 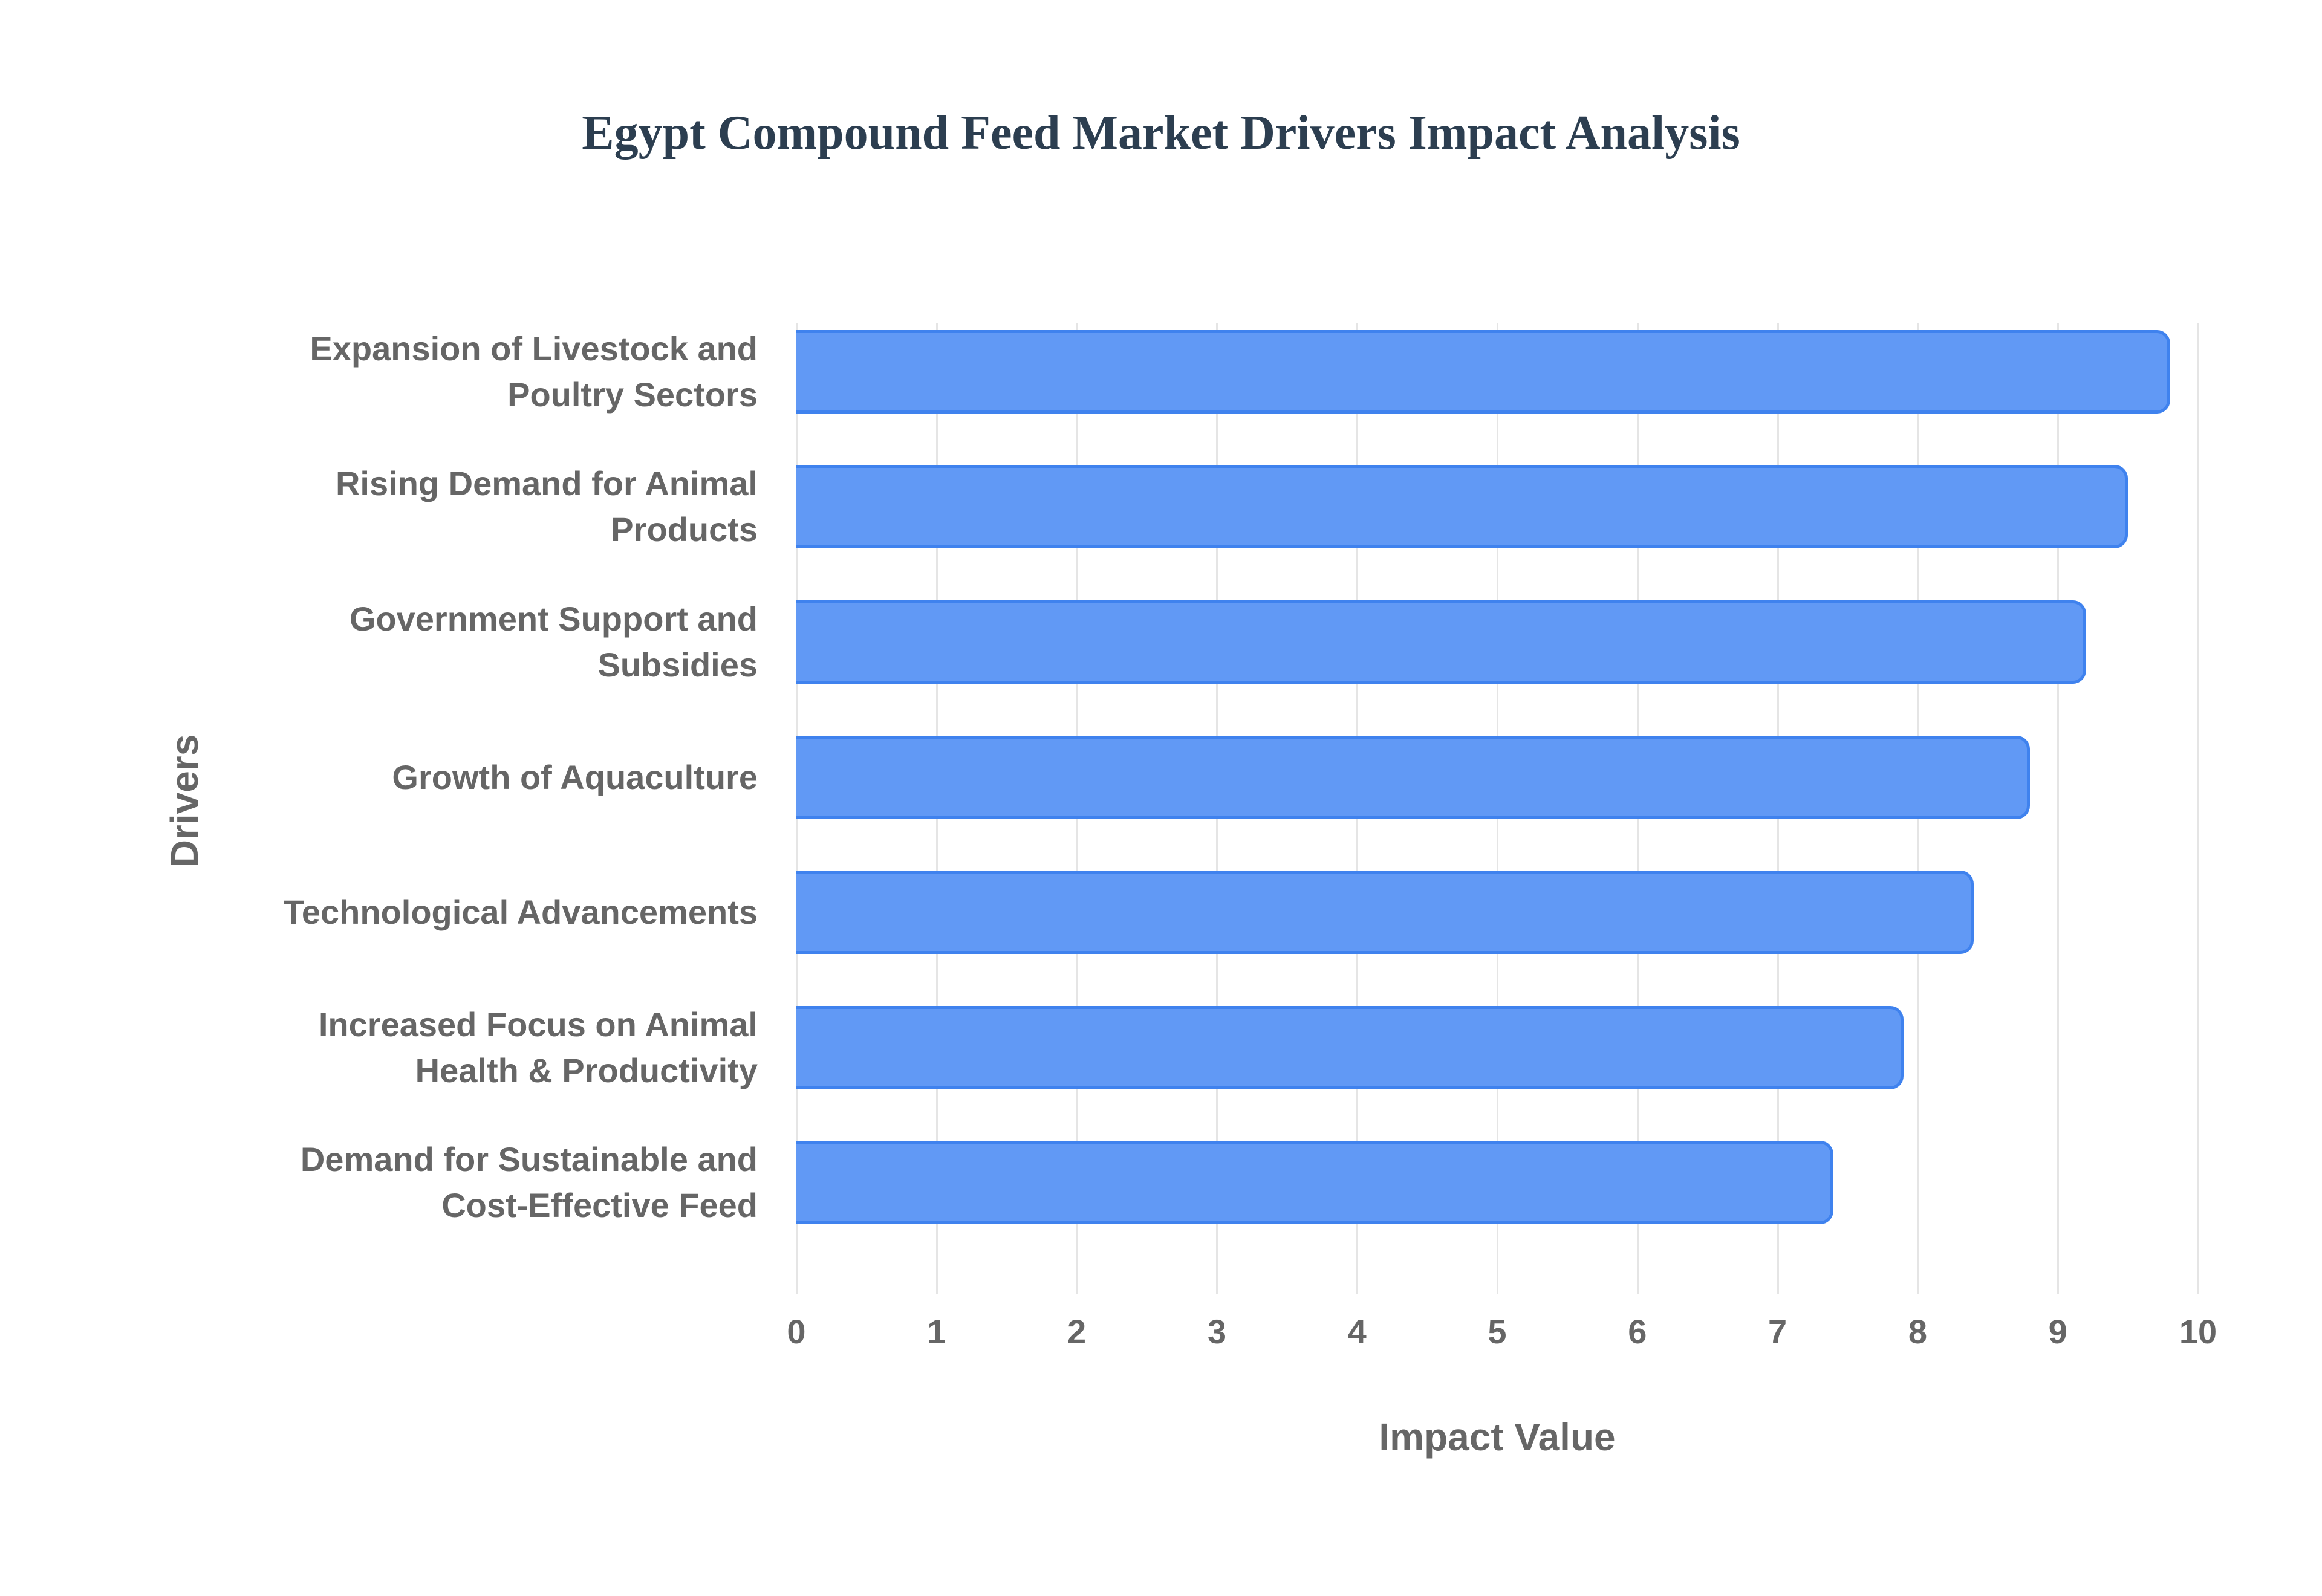 I want to click on x-tick-label: 6, so click(x=1638, y=1331).